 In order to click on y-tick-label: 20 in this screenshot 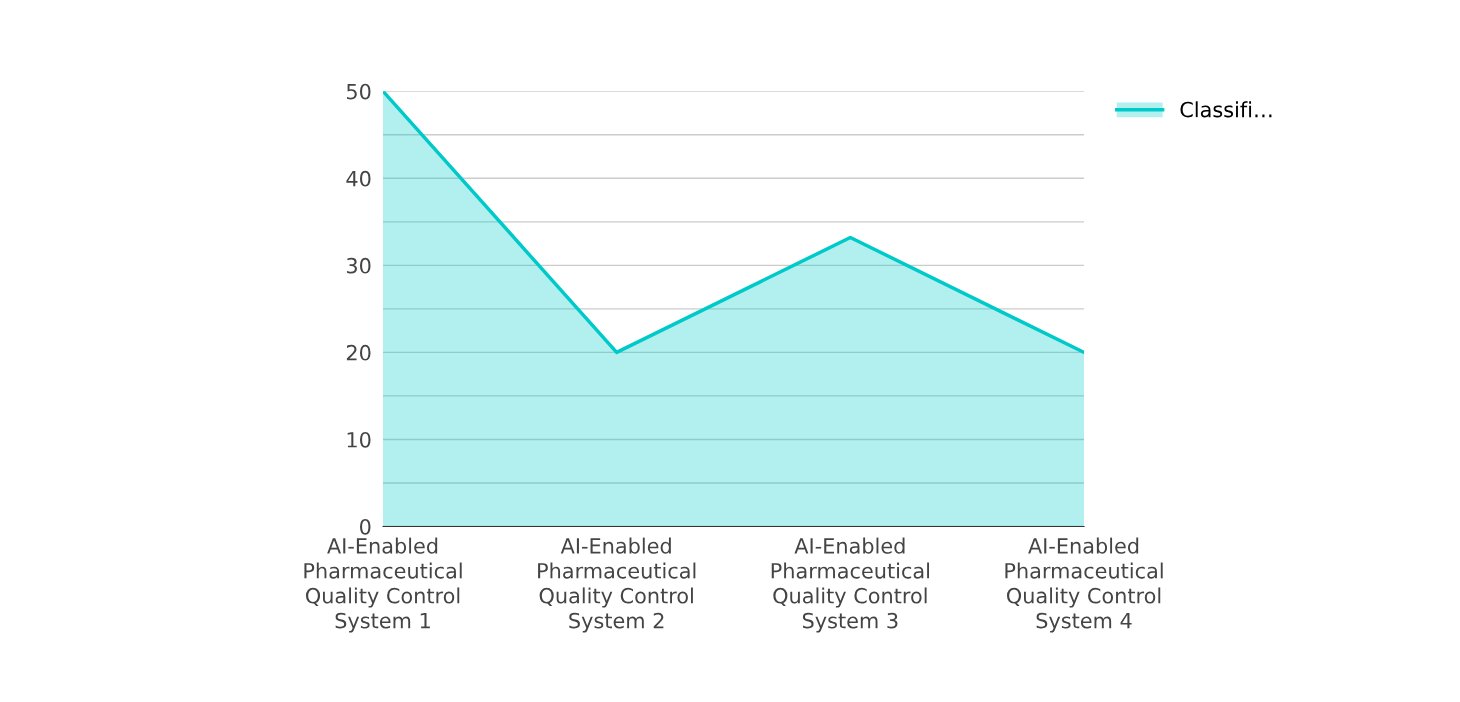, I will do `click(358, 352)`.